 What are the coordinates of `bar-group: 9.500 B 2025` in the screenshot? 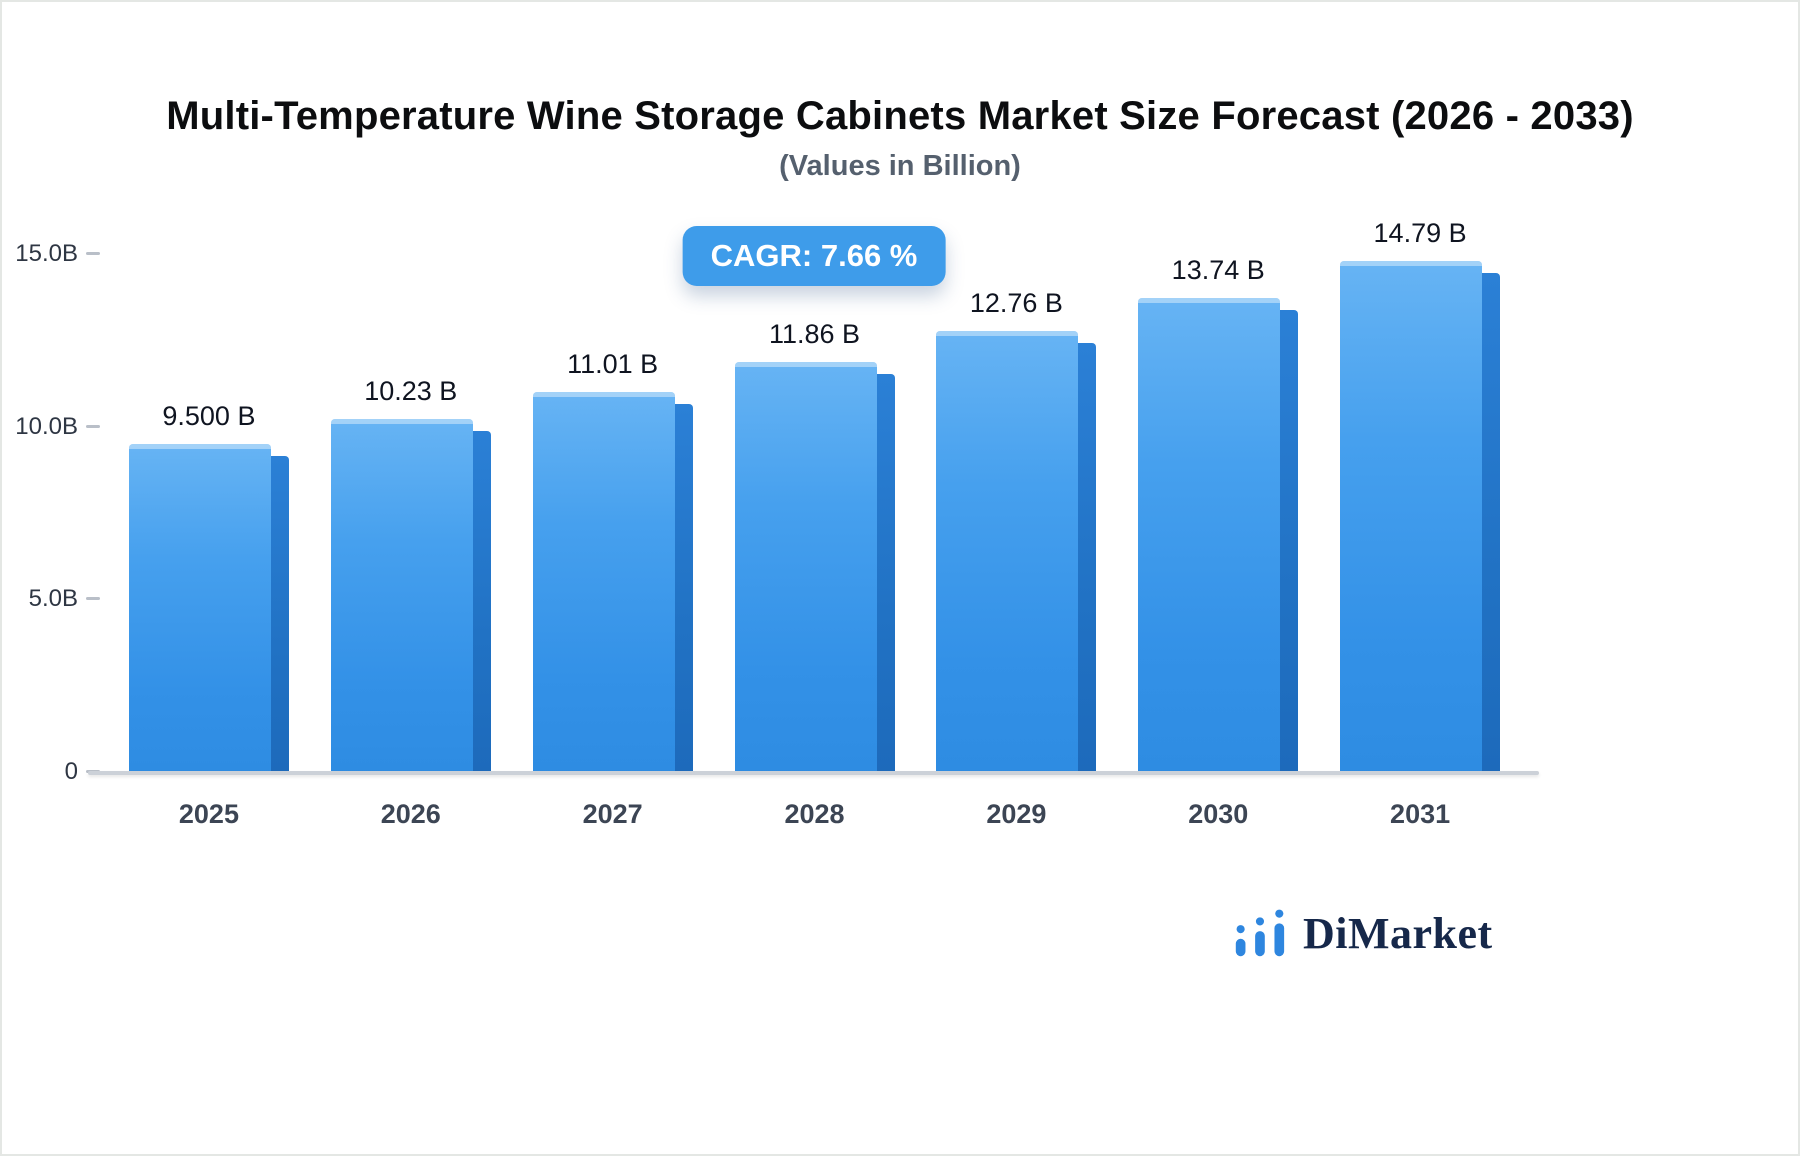 It's located at (209, 541).